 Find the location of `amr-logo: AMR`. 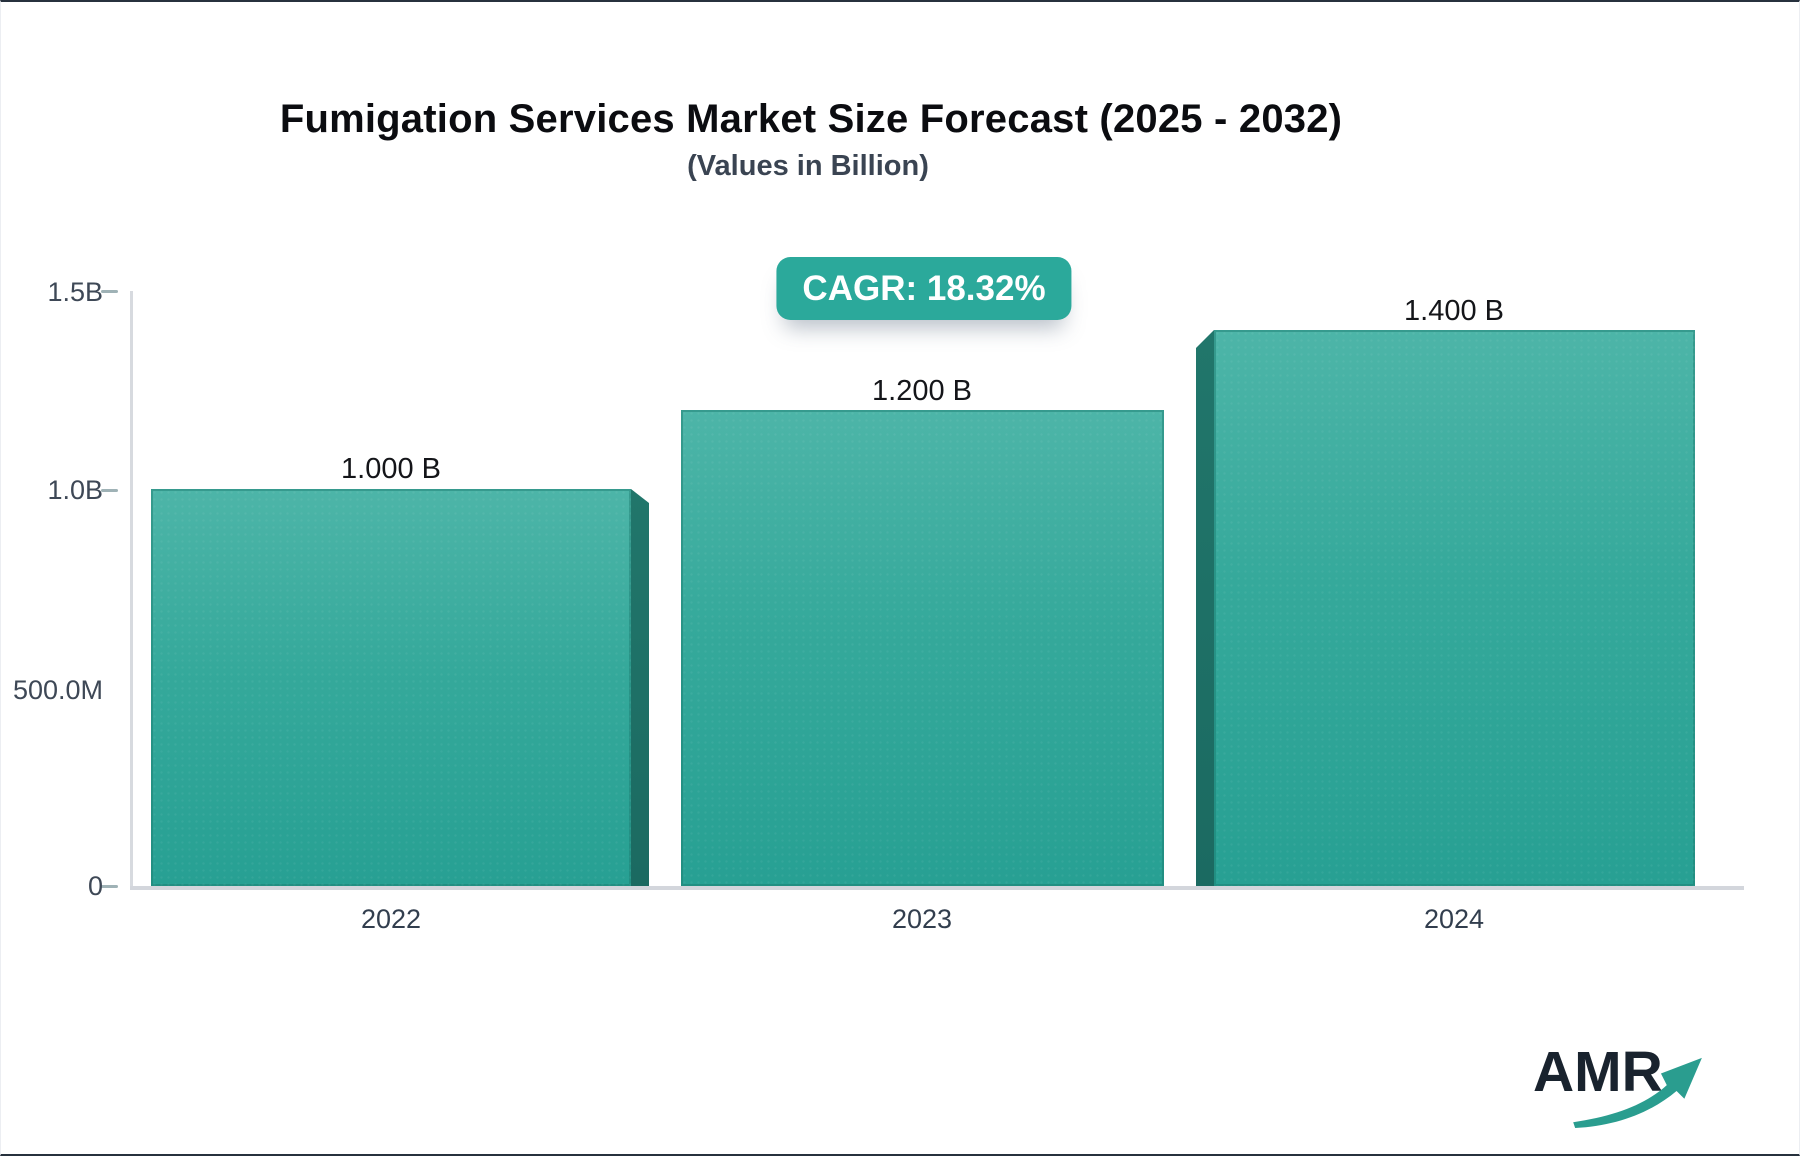

amr-logo: AMR is located at coordinates (1620, 1082).